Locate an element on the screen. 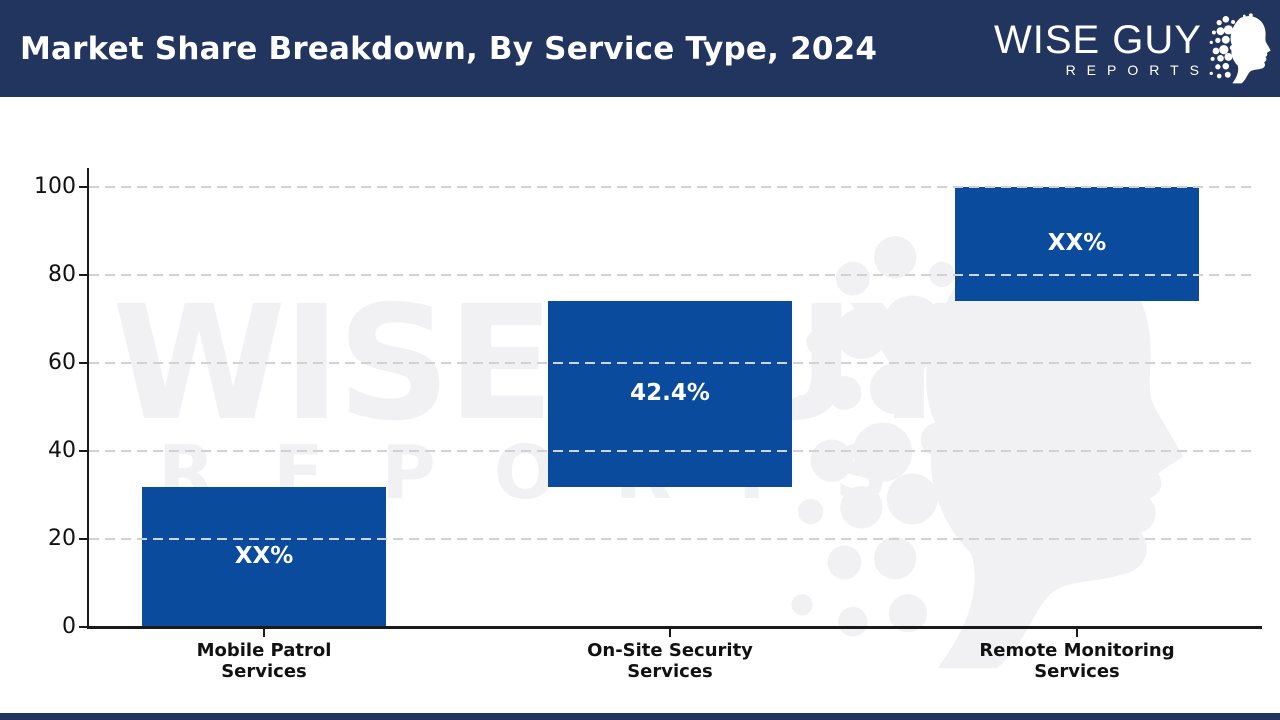  brand-name: WISE GUY is located at coordinates (1097, 39).